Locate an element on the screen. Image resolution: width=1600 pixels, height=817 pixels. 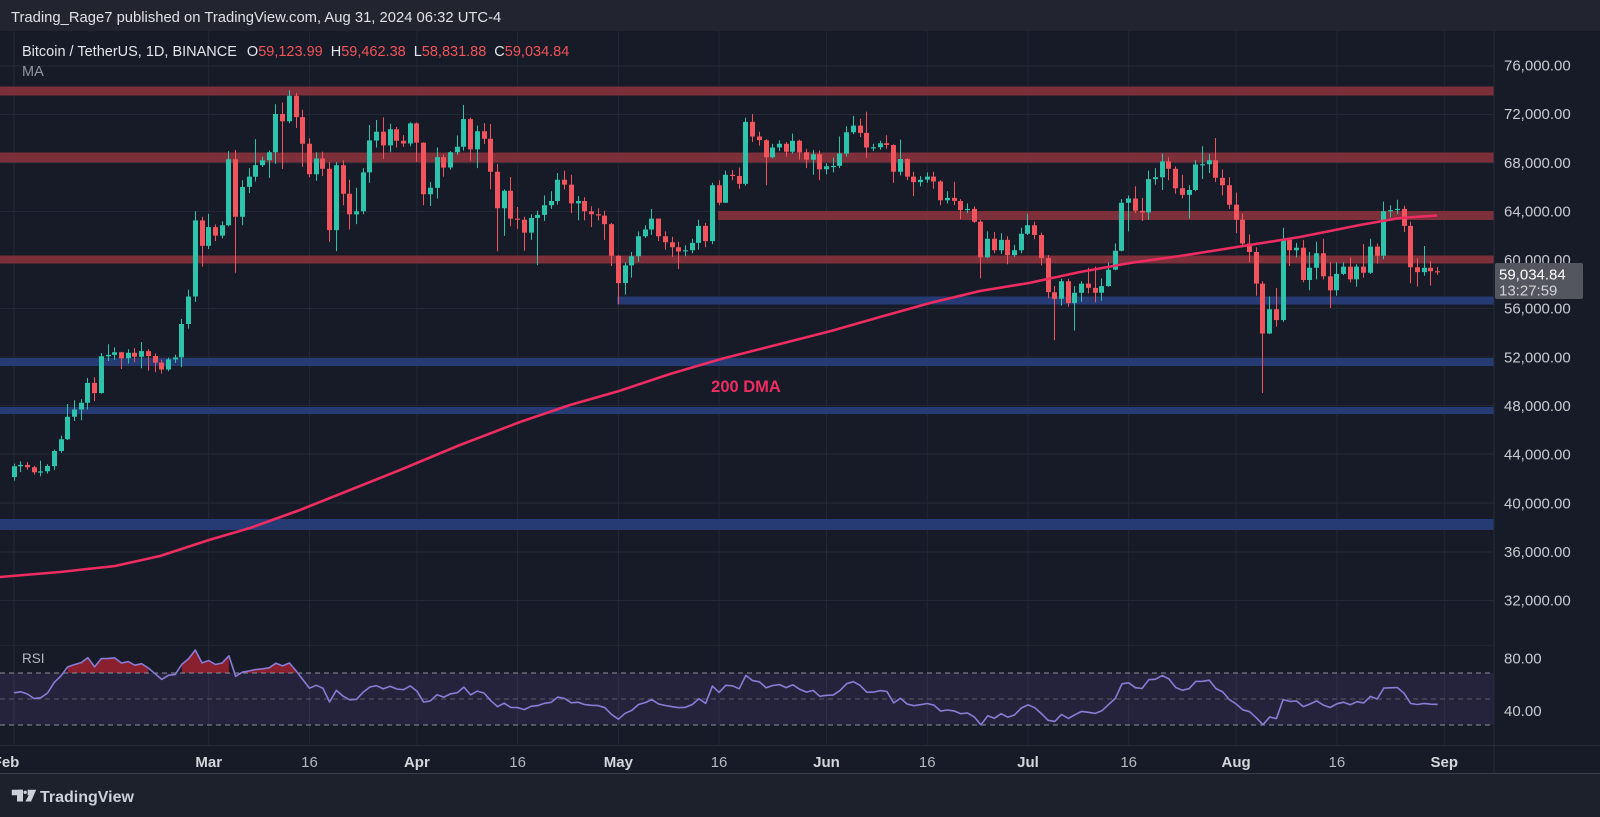
svg-text: Apr is located at coordinates (417, 762).